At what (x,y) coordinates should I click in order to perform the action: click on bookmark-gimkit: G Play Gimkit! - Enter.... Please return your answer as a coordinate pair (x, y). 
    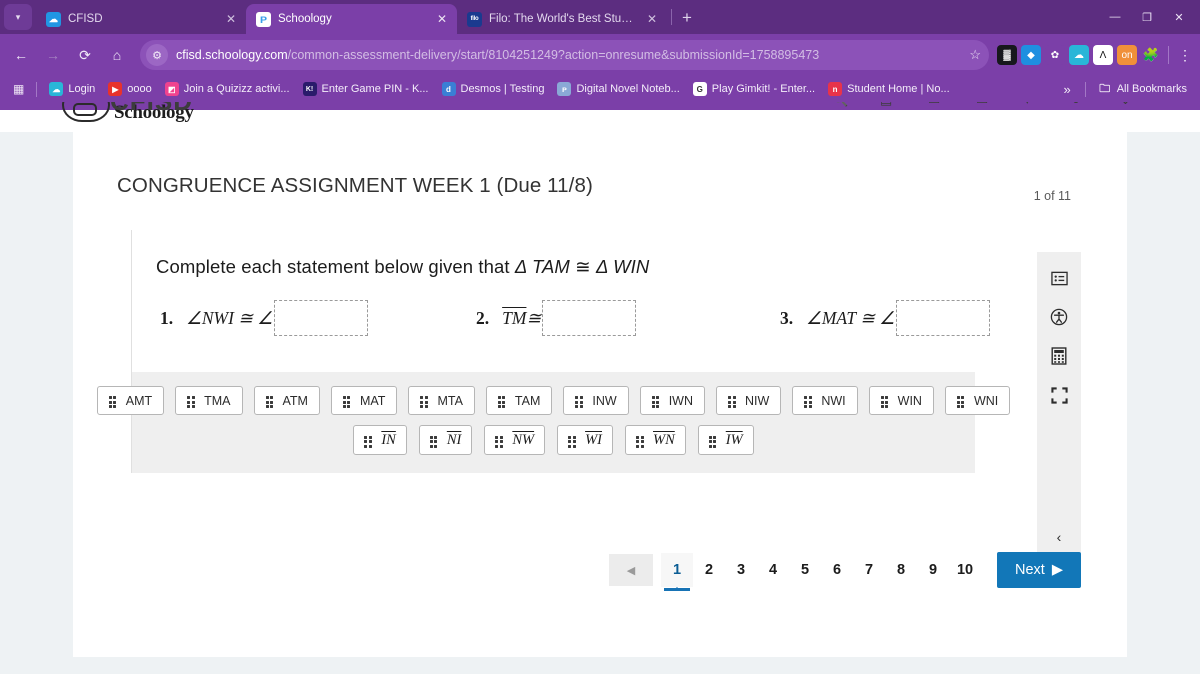
    Looking at the image, I should click on (754, 89).